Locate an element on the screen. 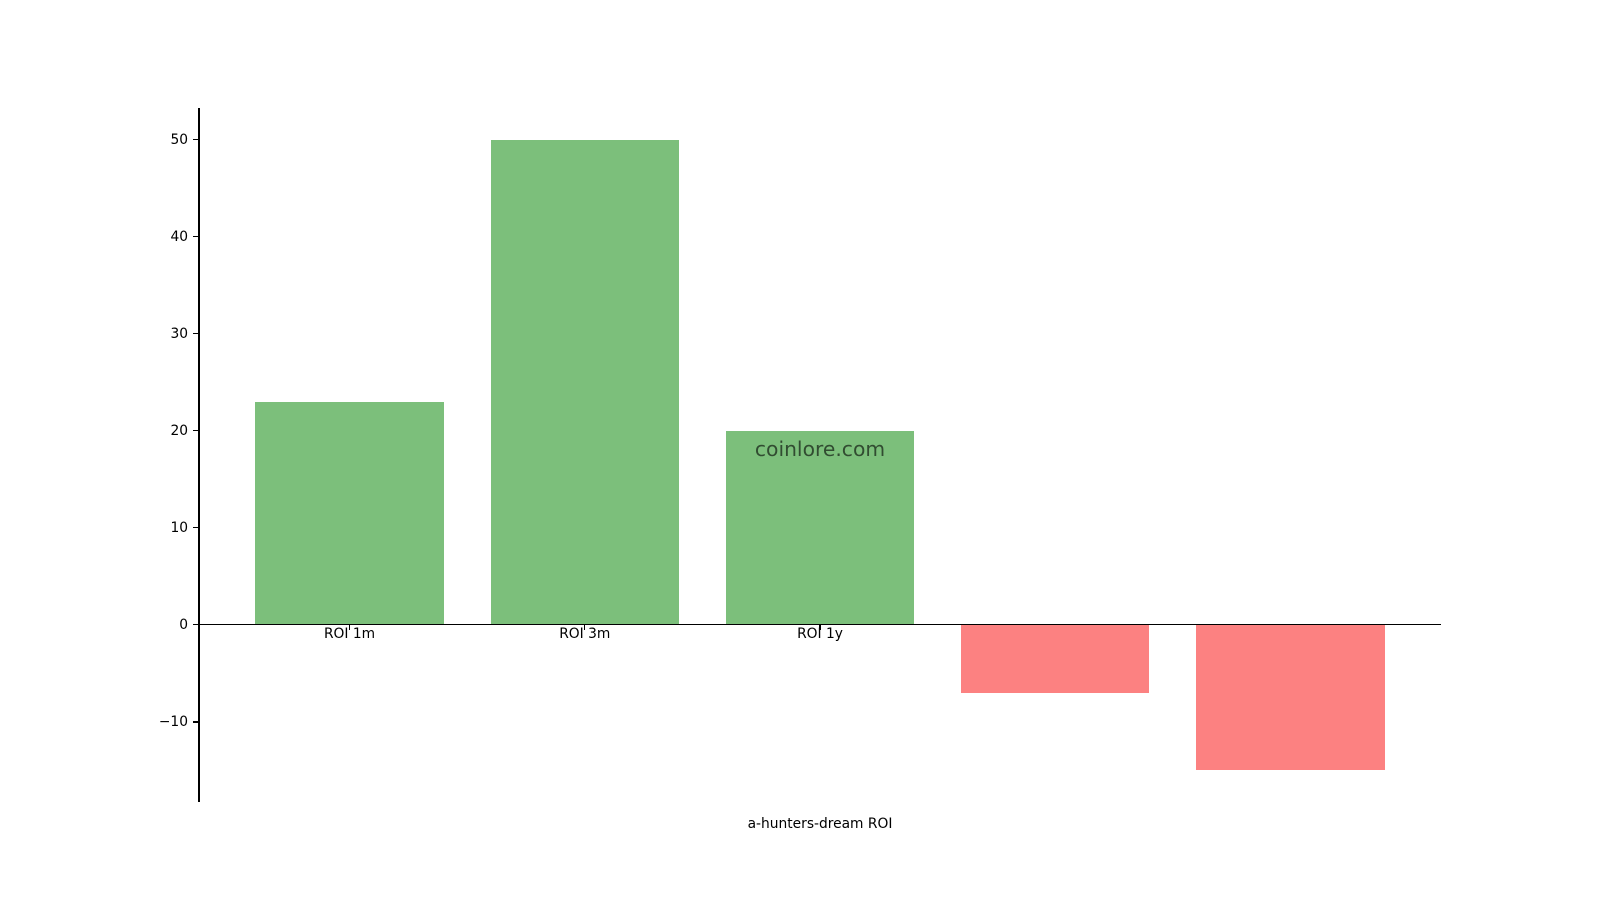 This screenshot has width=1600, height=900. x-axis-zero-line is located at coordinates (820, 625).